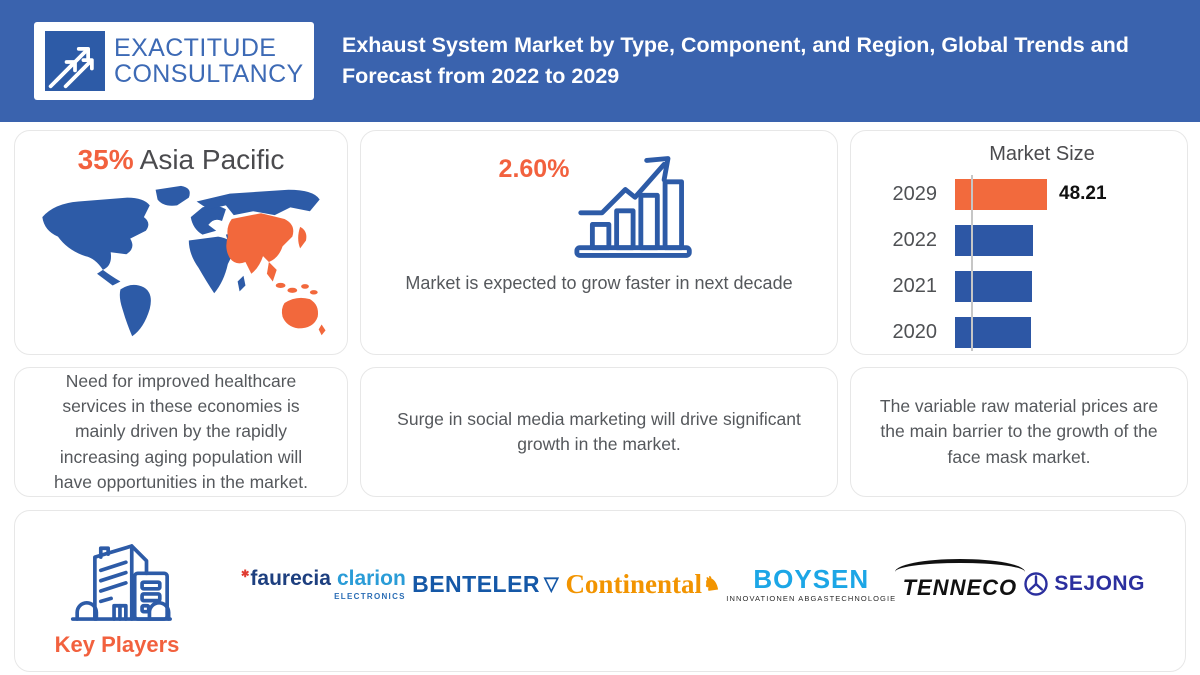 This screenshot has height=675, width=1200. What do you see at coordinates (290, 578) in the screenshot?
I see `faurecia-part1: faurecia` at bounding box center [290, 578].